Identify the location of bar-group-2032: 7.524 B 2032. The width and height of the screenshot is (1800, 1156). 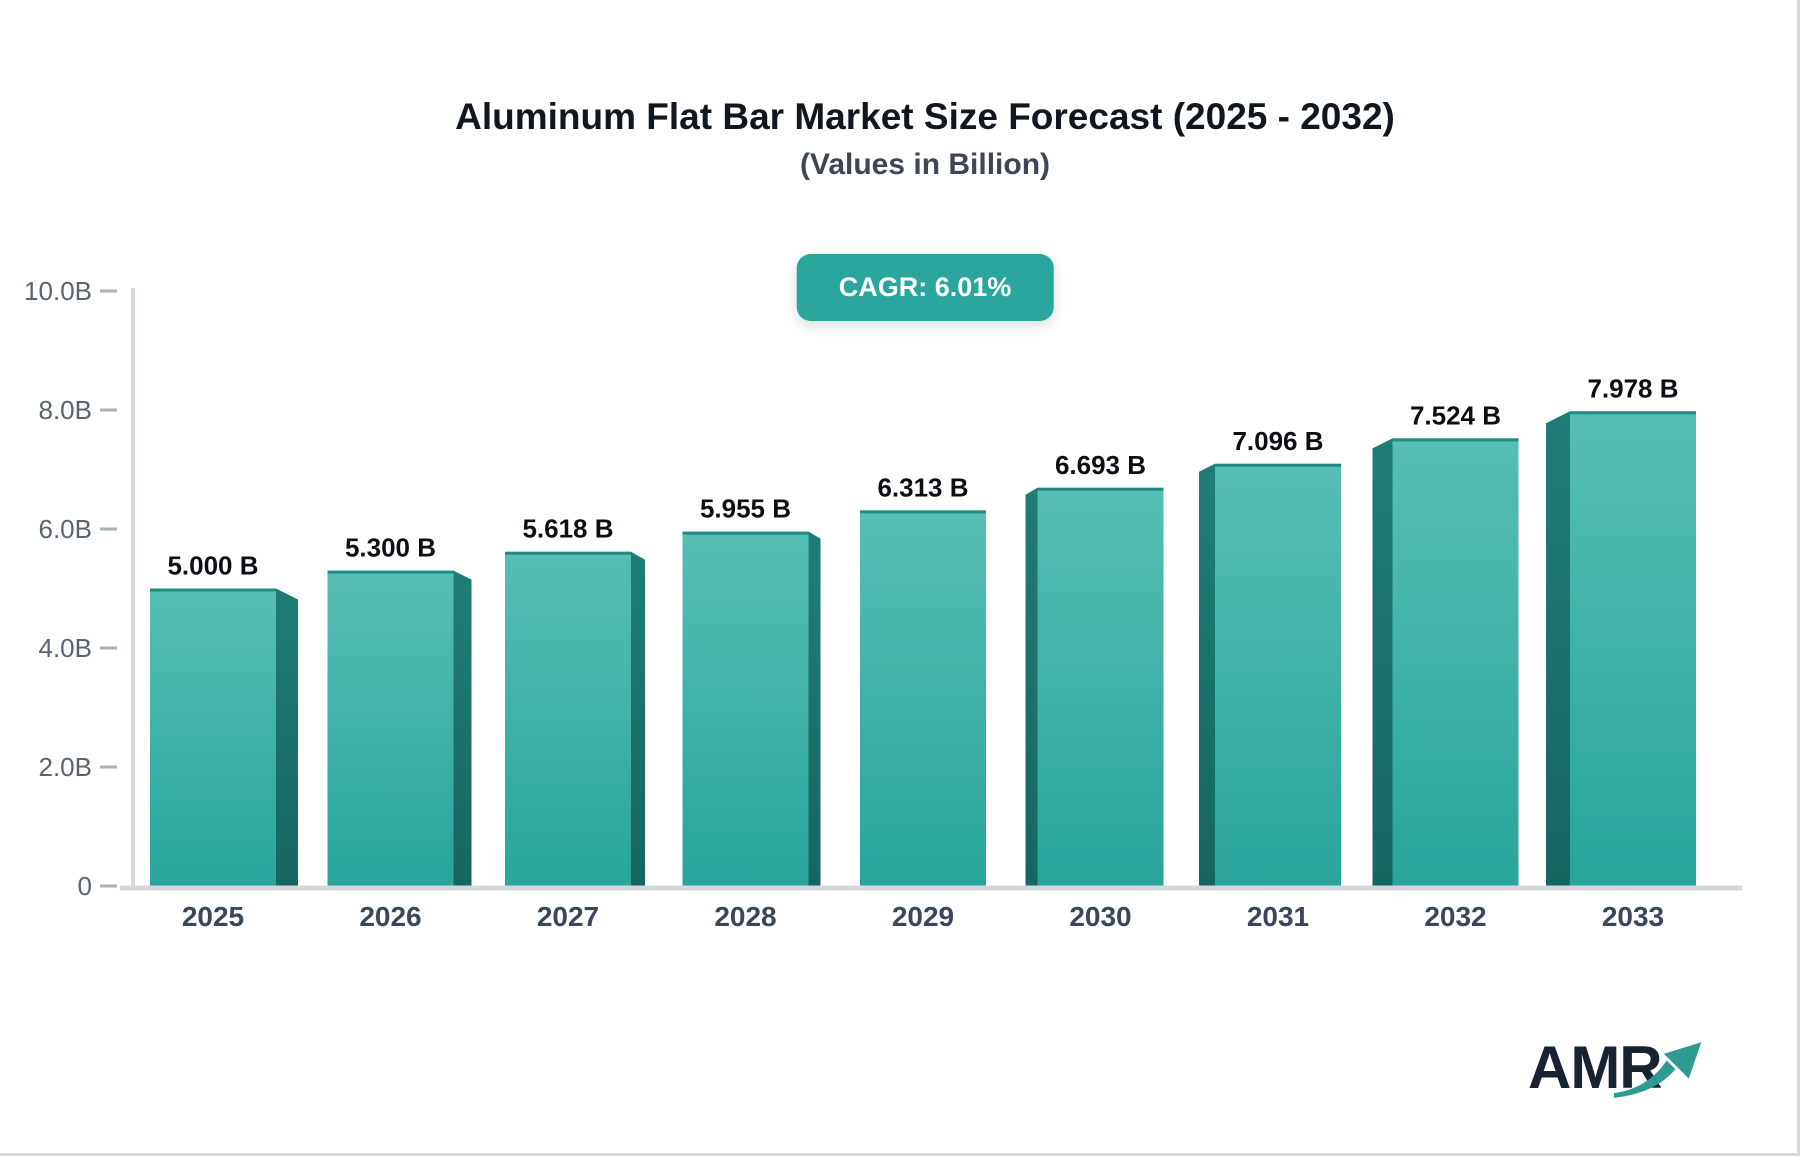
(1445, 666).